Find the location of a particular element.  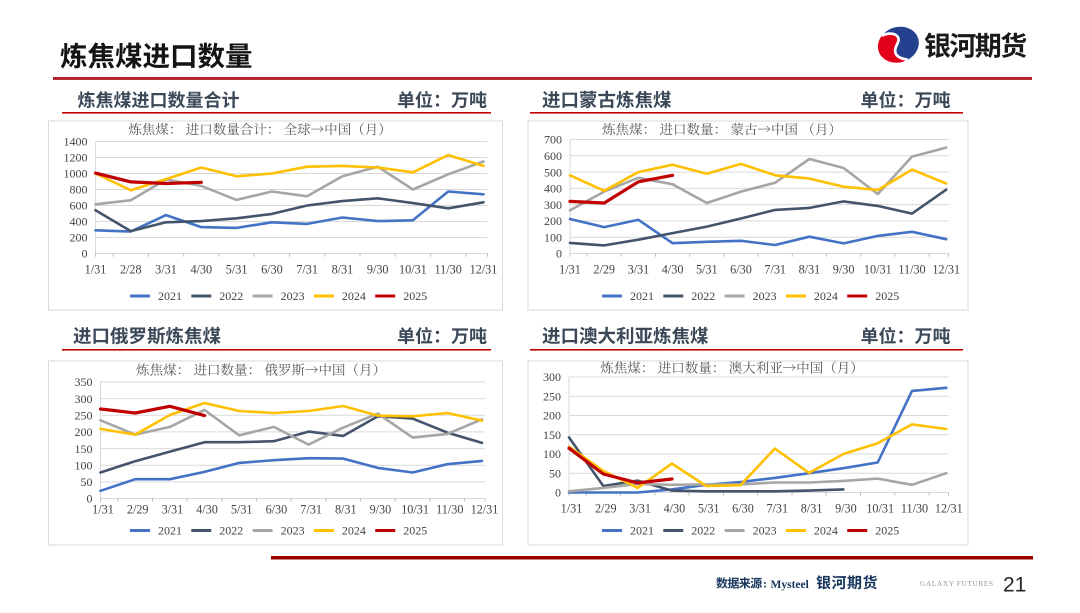

svg-text: 800 is located at coordinates (79, 190).